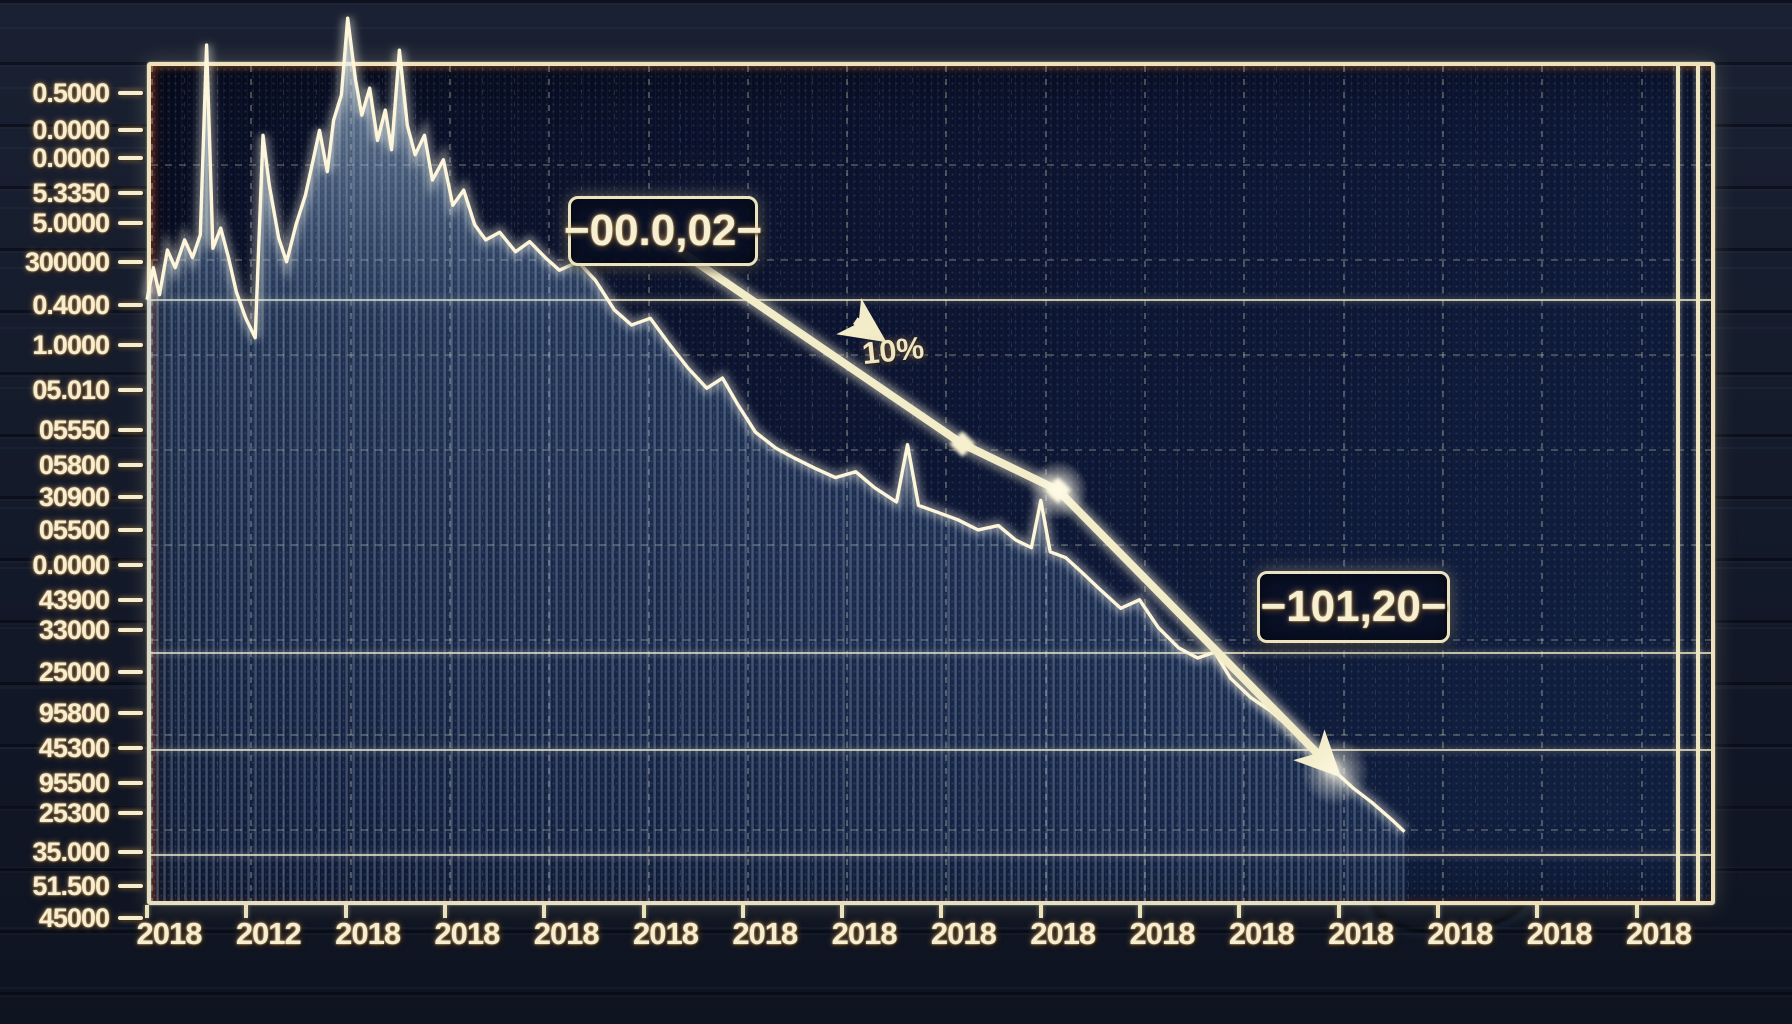 This screenshot has width=1792, height=1024. I want to click on y-tick: 05800, so click(91, 465).